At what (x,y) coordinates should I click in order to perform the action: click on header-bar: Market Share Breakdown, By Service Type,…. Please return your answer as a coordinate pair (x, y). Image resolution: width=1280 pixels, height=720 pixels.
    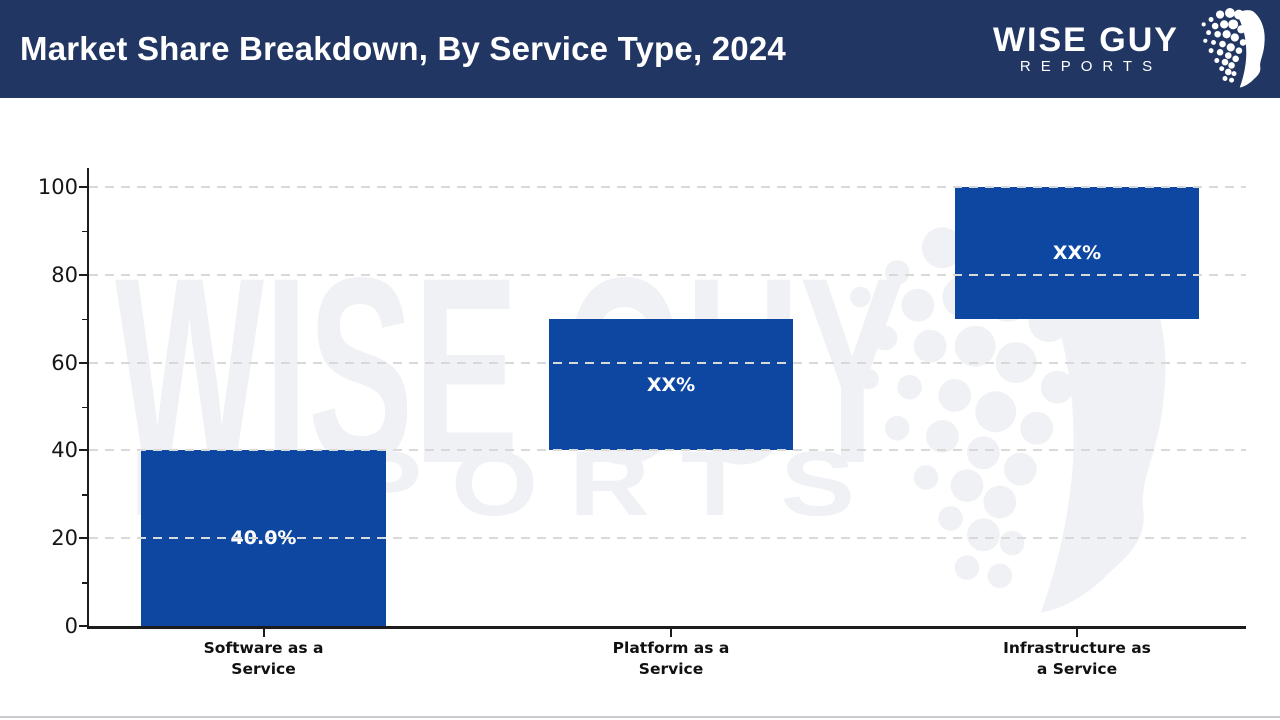
    Looking at the image, I should click on (640, 49).